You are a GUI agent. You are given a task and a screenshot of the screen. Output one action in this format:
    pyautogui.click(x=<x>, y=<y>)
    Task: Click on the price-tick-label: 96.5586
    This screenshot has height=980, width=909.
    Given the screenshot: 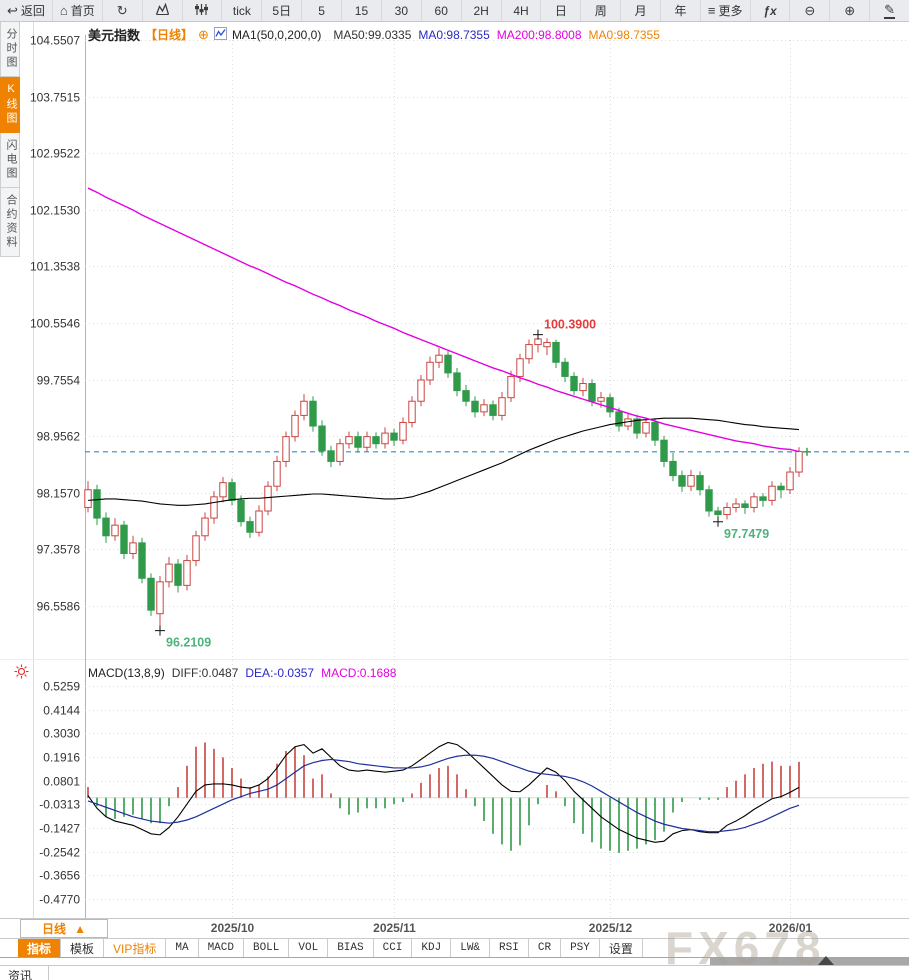 What is the action you would take?
    pyautogui.click(x=59, y=607)
    